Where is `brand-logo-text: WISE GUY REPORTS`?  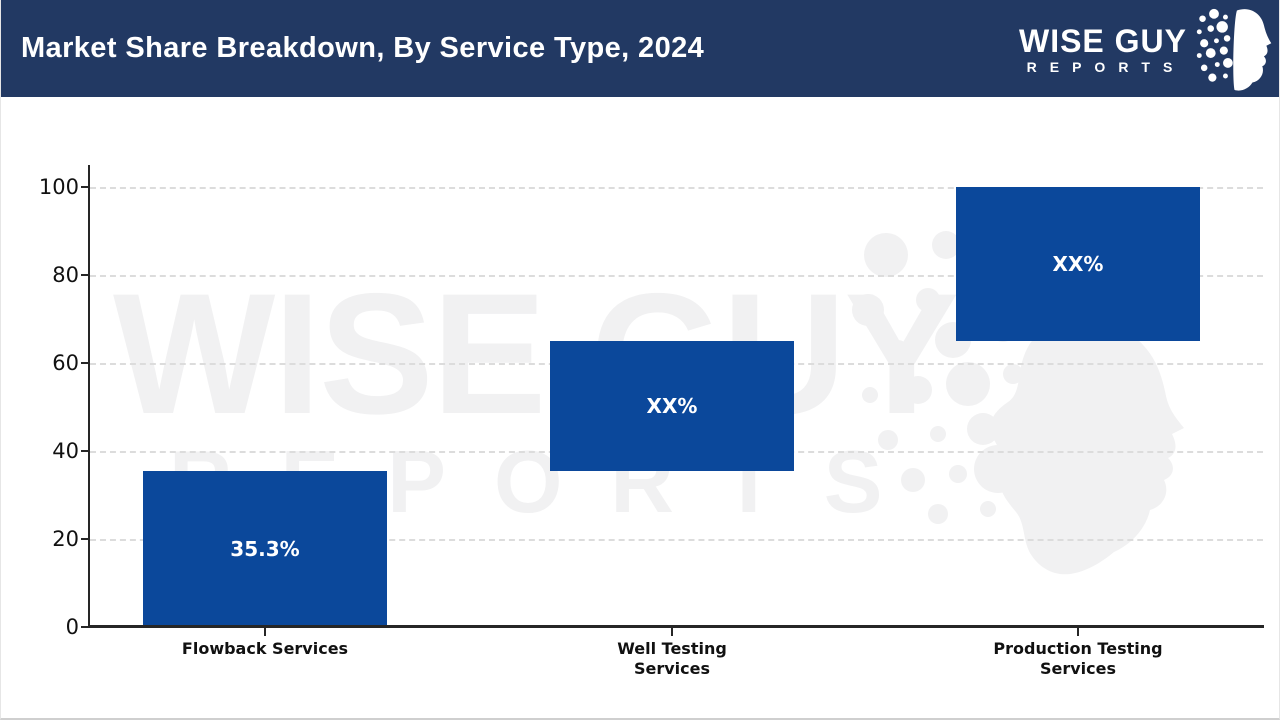 brand-logo-text: WISE GUY REPORTS is located at coordinates (1103, 50).